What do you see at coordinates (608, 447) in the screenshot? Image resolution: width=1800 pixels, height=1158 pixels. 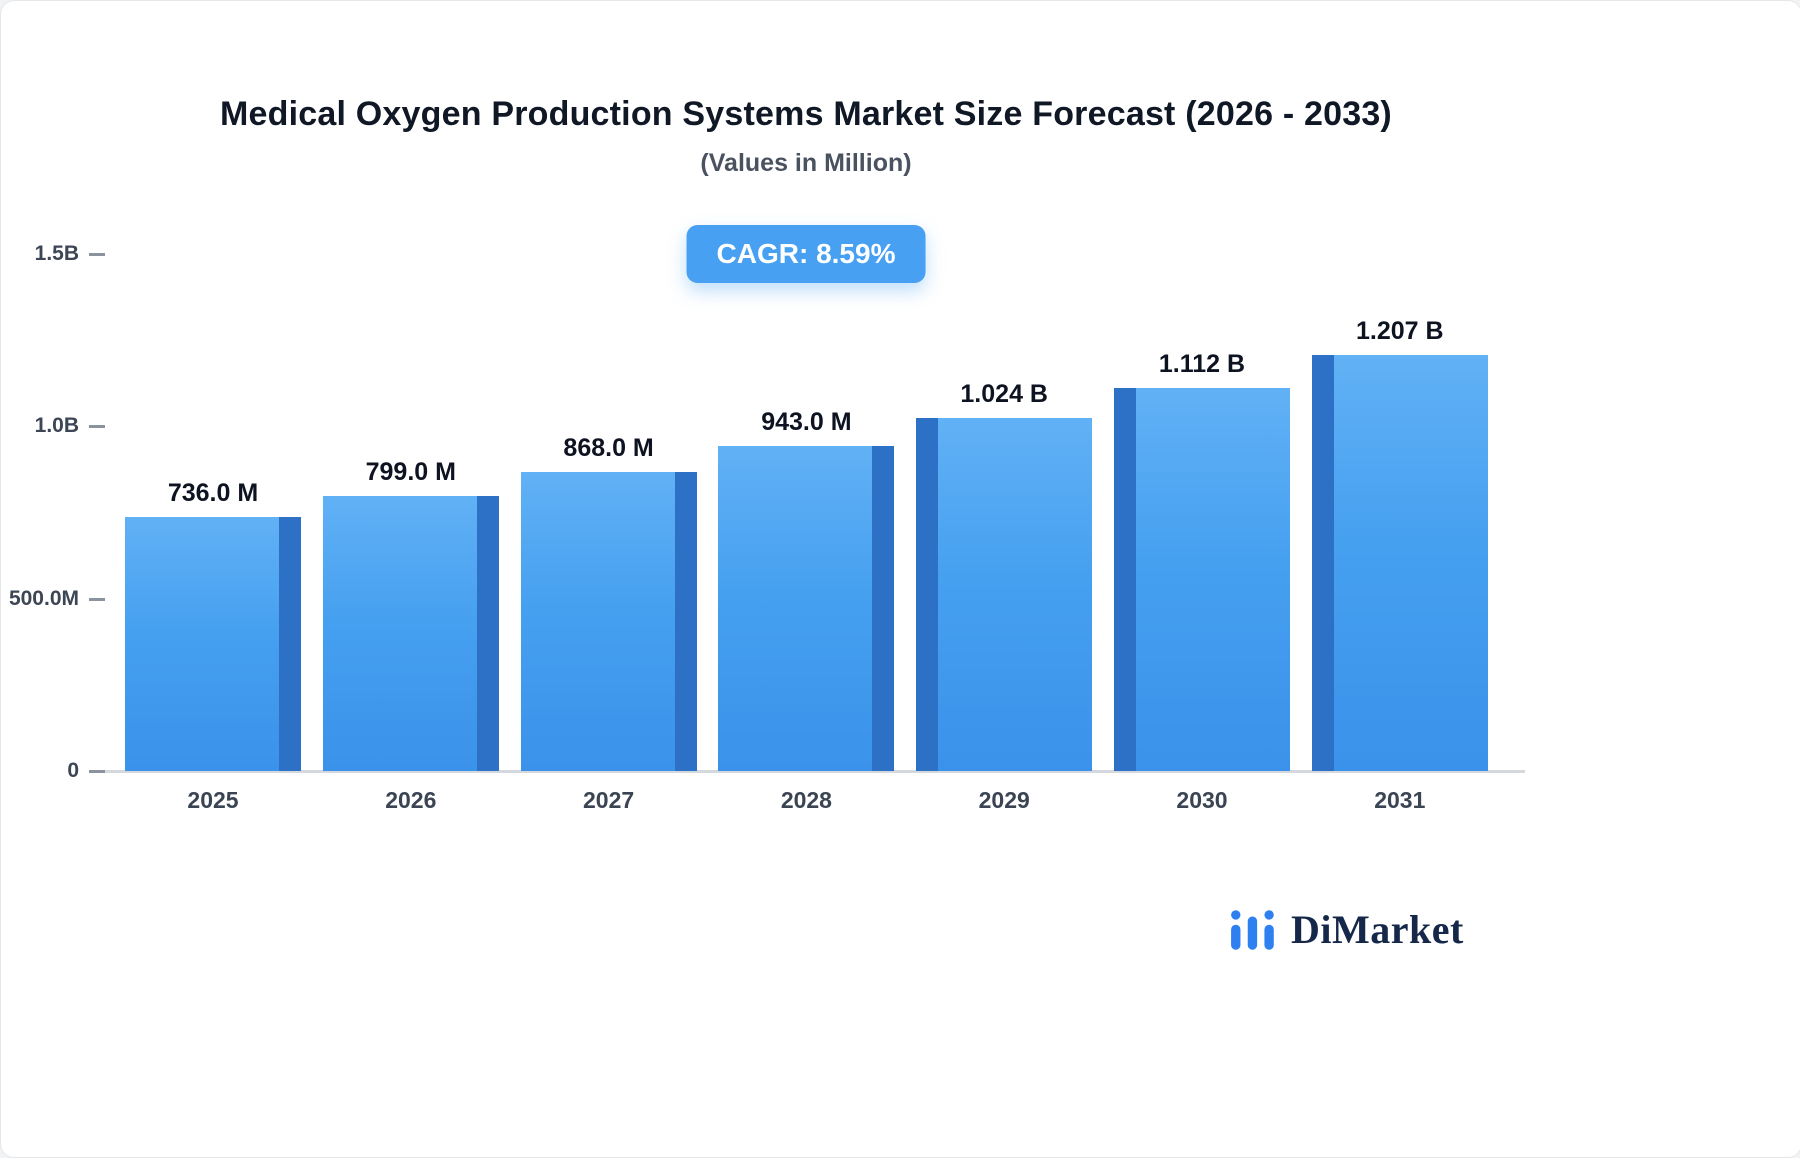 I see `bar-value-label: 868.0 M` at bounding box center [608, 447].